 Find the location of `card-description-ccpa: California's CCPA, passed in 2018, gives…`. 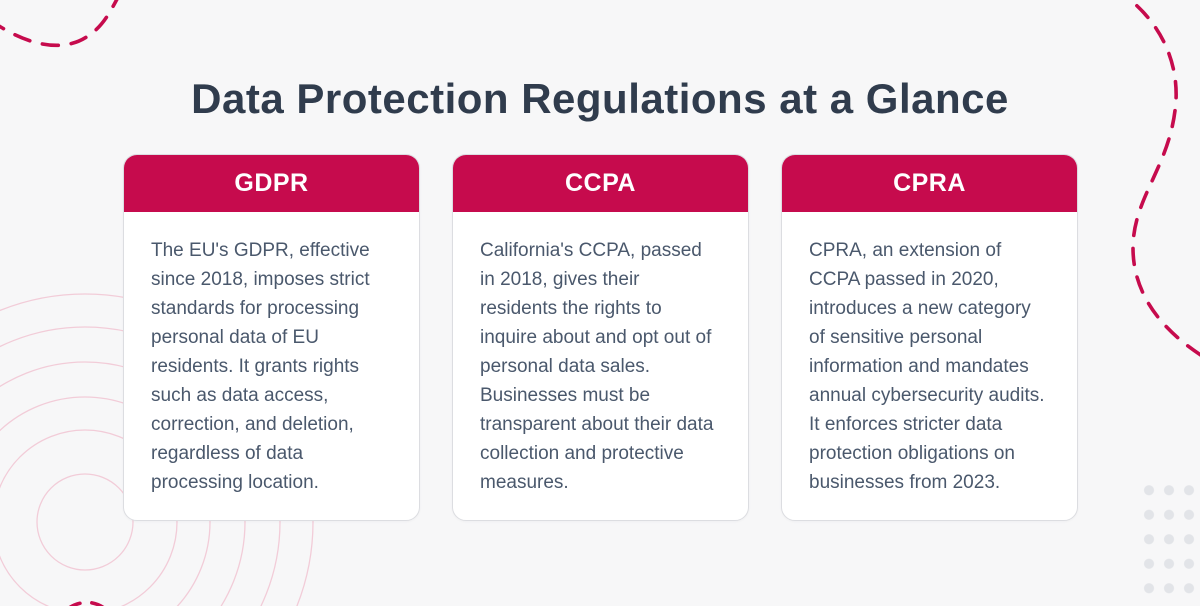

card-description-ccpa: California's CCPA, passed in 2018, gives… is located at coordinates (597, 366).